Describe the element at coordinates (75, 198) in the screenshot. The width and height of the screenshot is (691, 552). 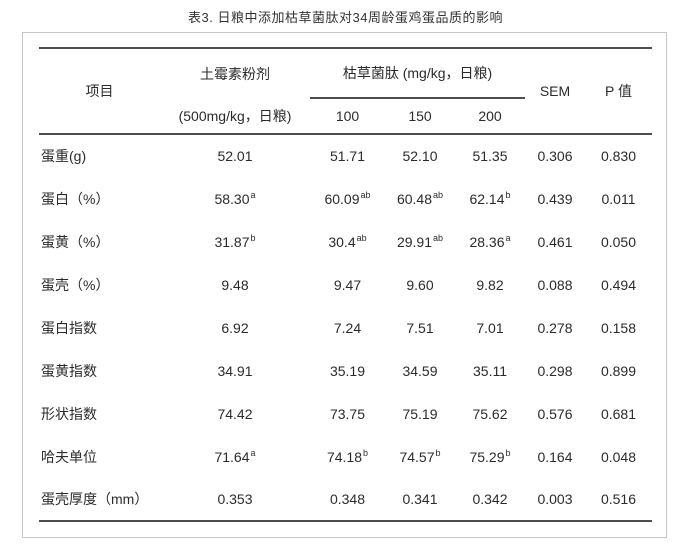
I see `row-label: 蛋白（%）` at that location.